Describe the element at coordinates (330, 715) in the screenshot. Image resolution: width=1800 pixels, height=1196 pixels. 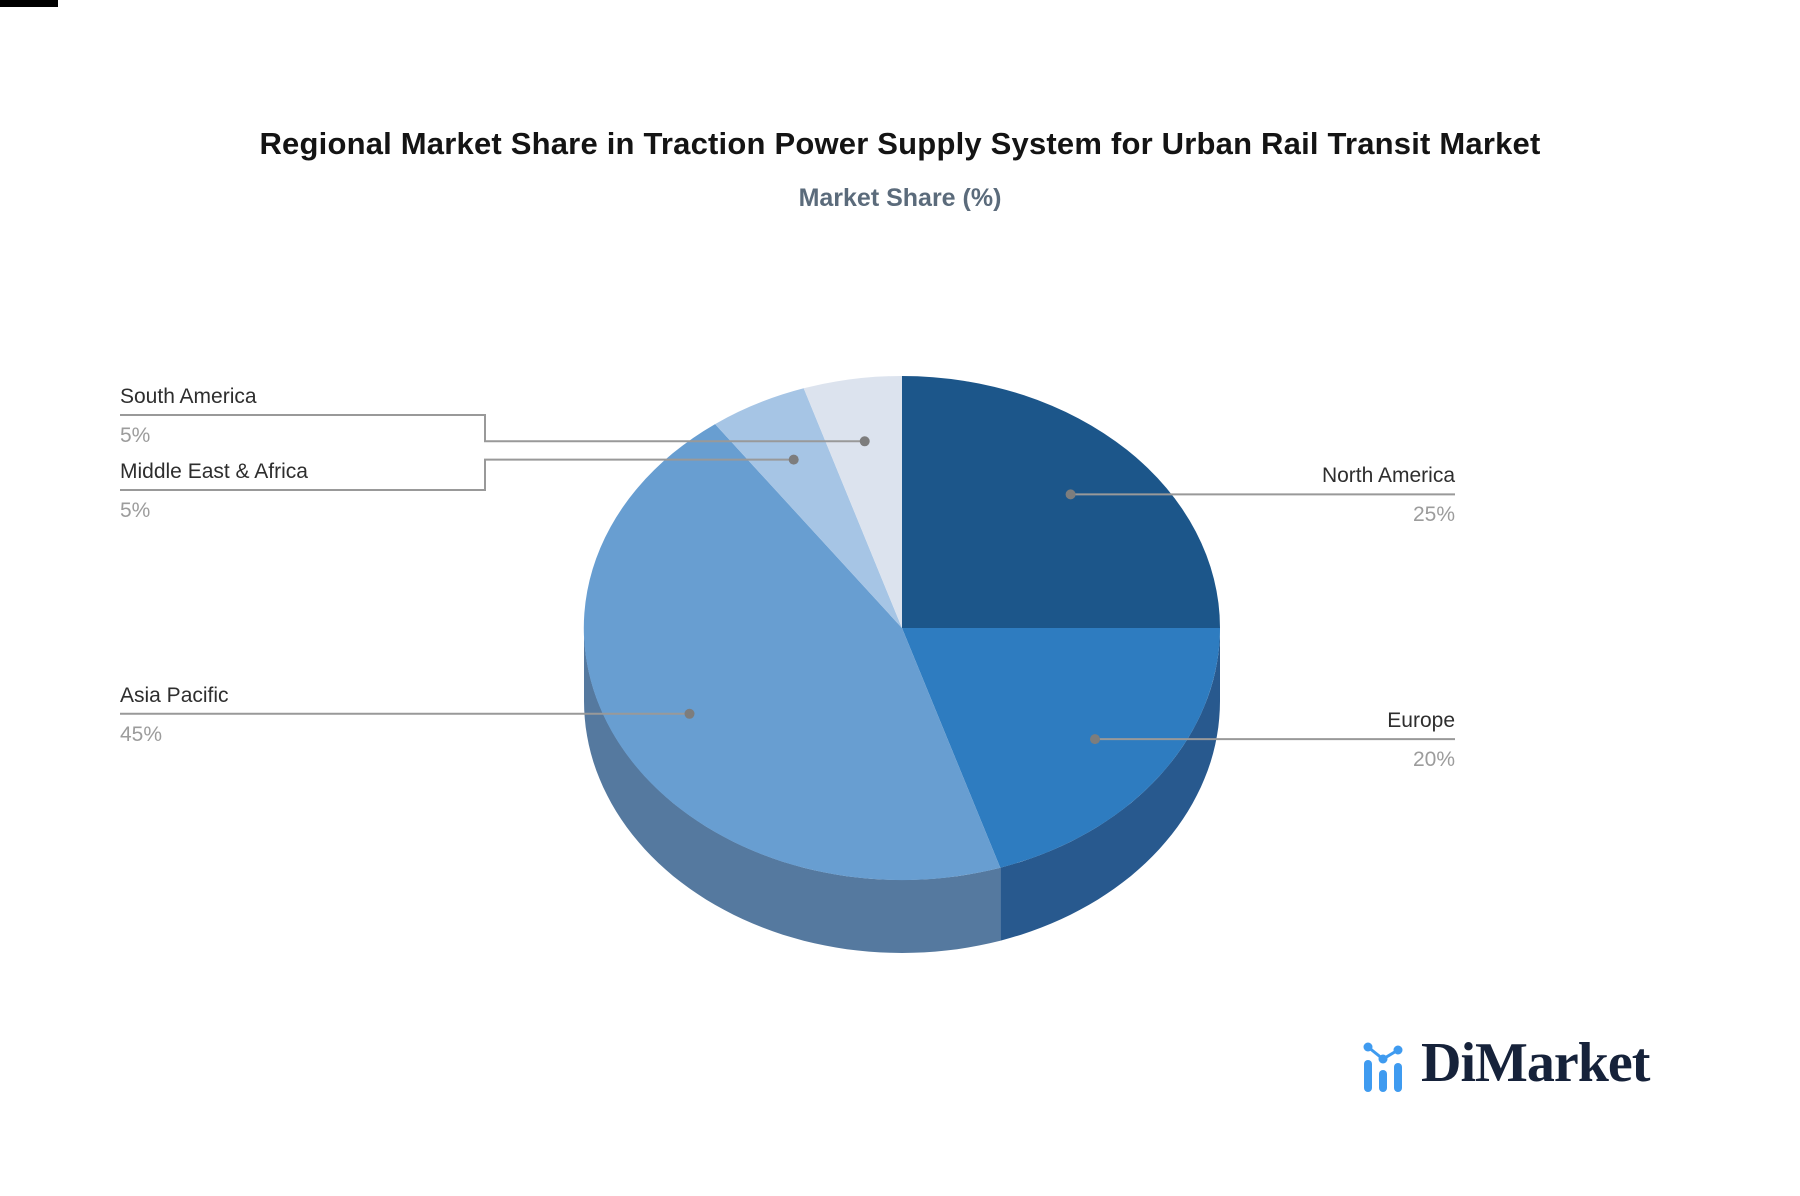
I see `label-asia-pacific: Asia Pacific 45%` at that location.